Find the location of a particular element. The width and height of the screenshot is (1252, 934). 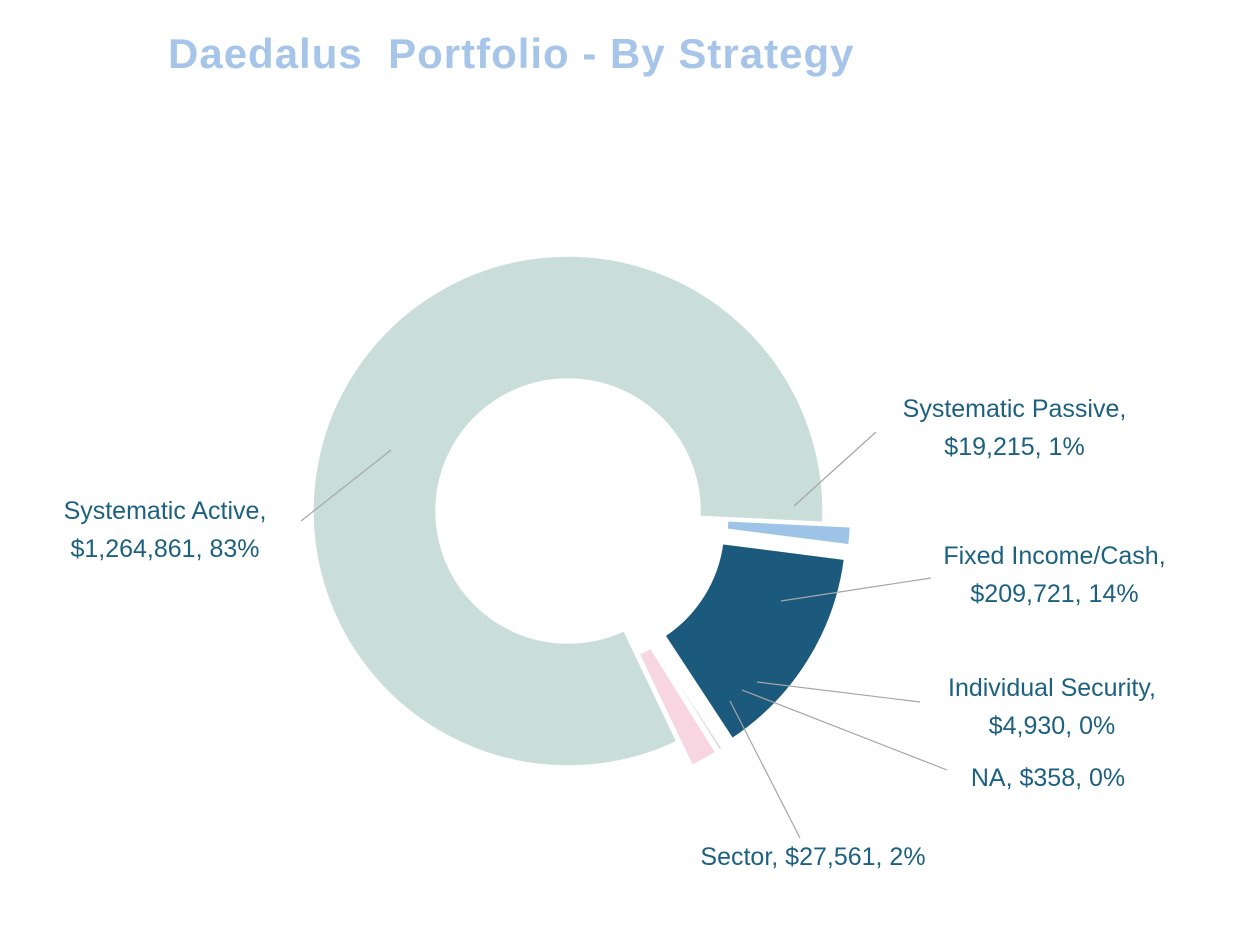

label-systematic-passive-value: $19,215, 1% is located at coordinates (1014, 447).